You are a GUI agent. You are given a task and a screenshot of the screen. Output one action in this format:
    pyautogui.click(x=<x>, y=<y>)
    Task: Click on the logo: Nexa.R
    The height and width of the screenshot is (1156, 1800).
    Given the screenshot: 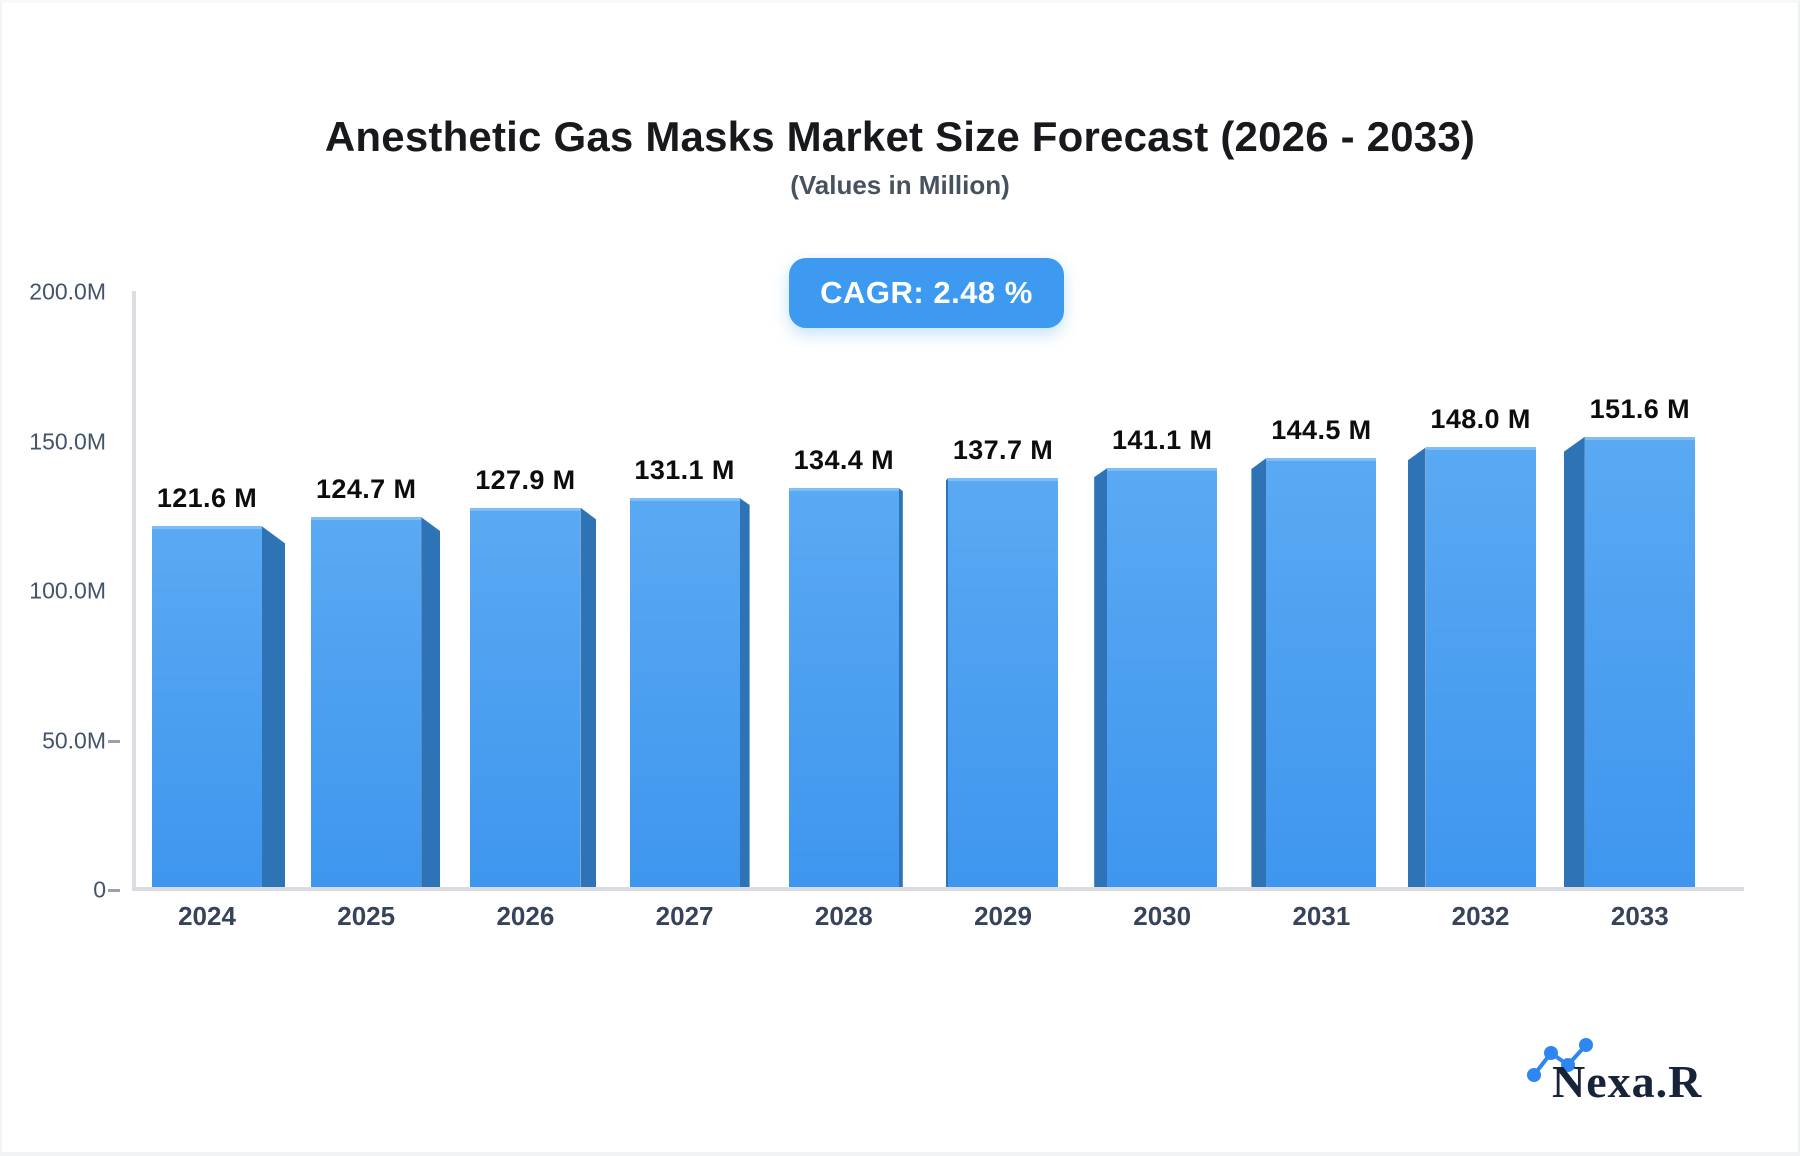 What is the action you would take?
    pyautogui.click(x=1642, y=1079)
    